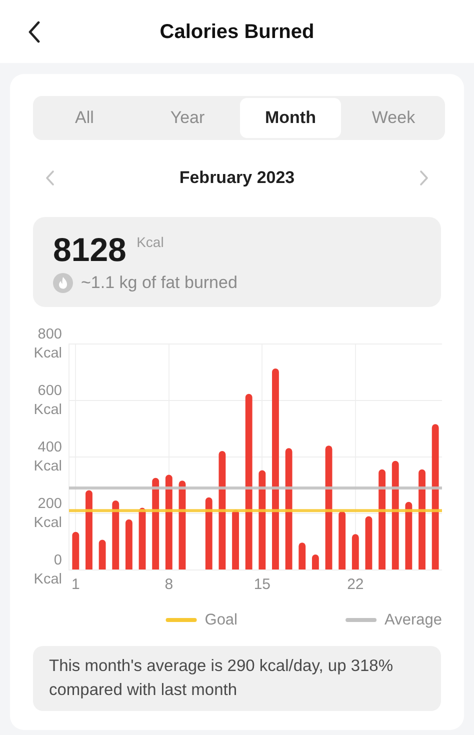 The width and height of the screenshot is (474, 735). I want to click on text: 8128 $^{Kcal}$, so click(108, 249).